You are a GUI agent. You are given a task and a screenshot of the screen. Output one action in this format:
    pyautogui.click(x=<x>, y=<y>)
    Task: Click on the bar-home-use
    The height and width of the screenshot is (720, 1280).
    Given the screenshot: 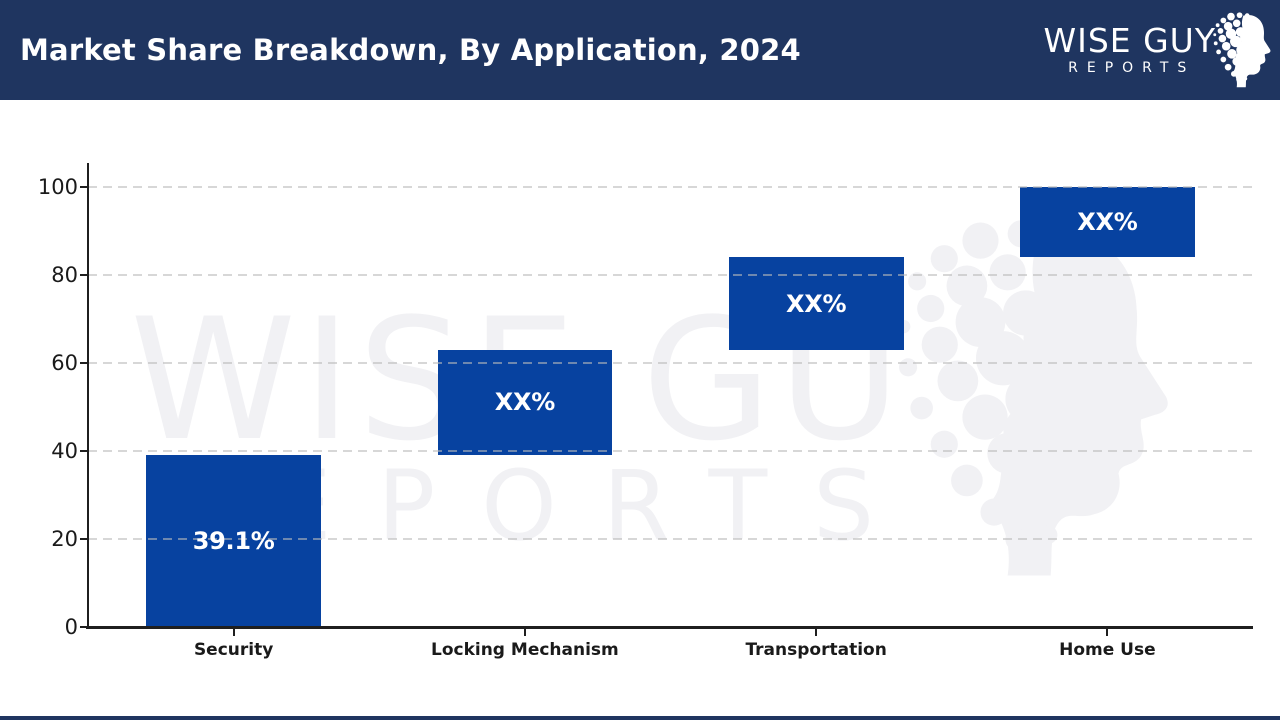 What is the action you would take?
    pyautogui.click(x=1107, y=222)
    